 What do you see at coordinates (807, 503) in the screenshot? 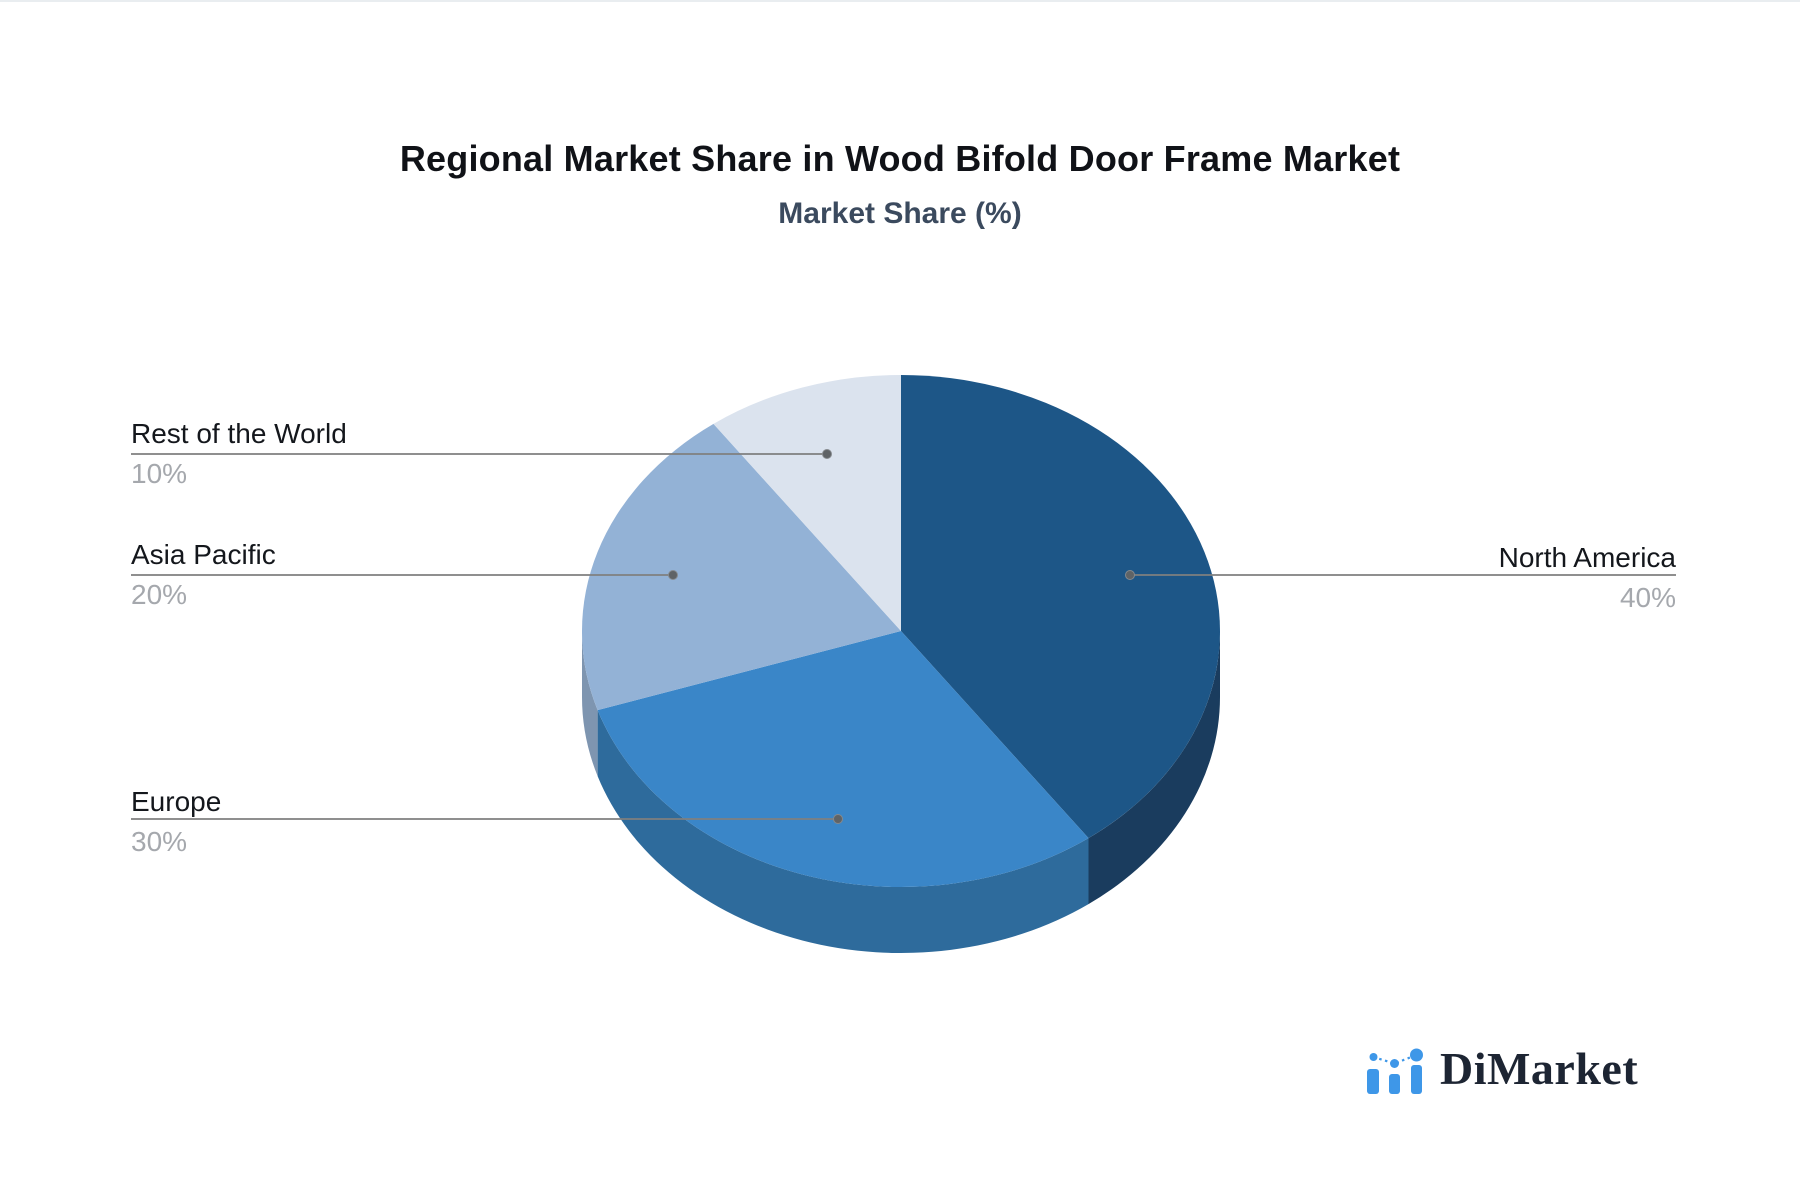
I see `pie-slice-rest-of-the-world` at bounding box center [807, 503].